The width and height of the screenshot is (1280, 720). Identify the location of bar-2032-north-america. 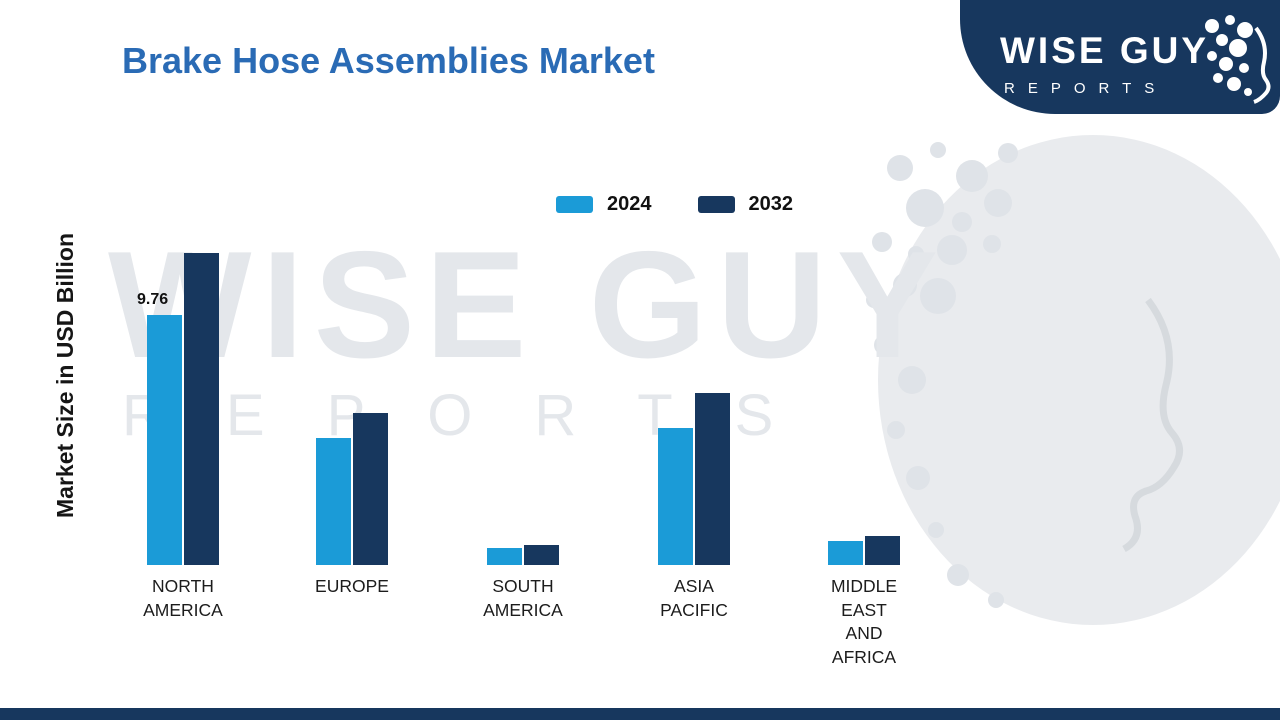
(201, 409).